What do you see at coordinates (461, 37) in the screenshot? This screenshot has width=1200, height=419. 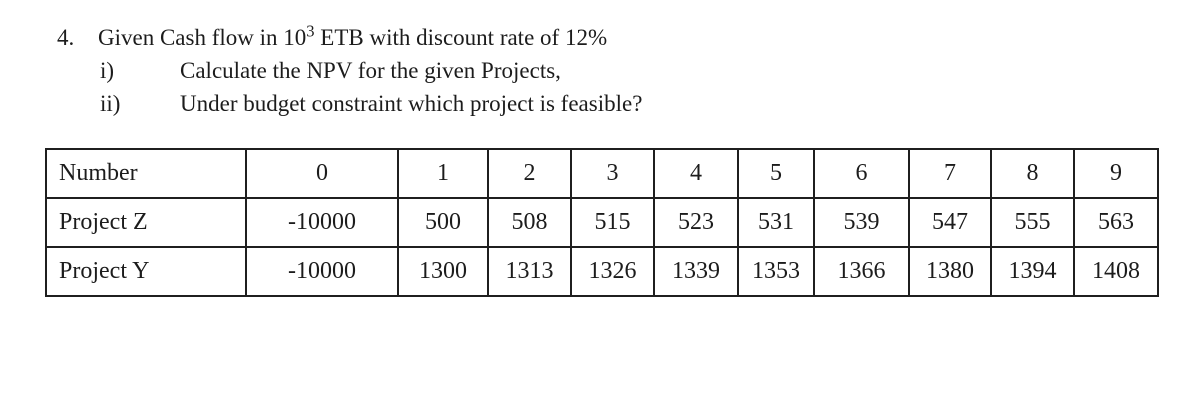 I see `question-text-post: ETB with discount rate of 12%` at bounding box center [461, 37].